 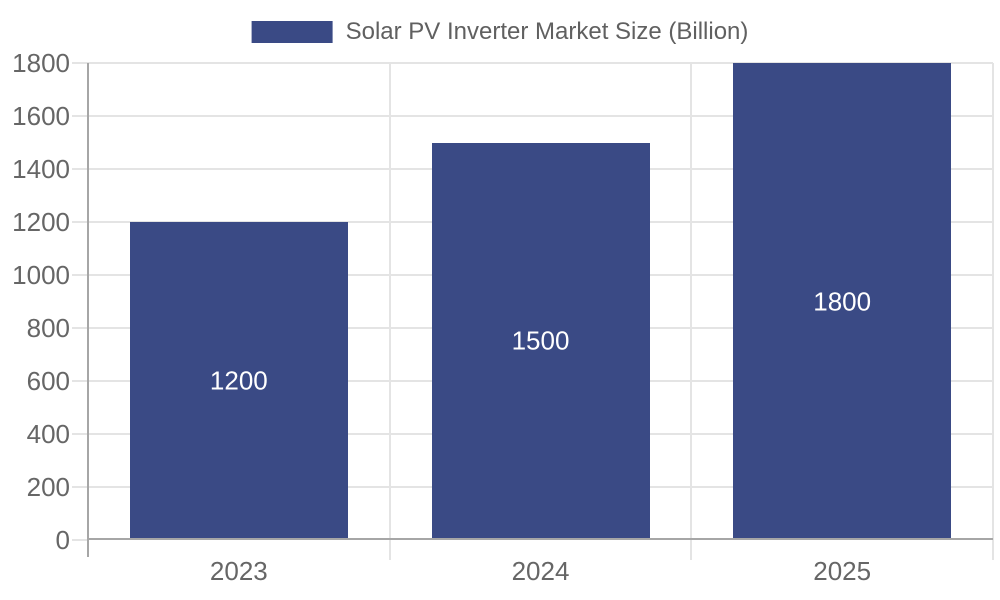 What do you see at coordinates (48, 328) in the screenshot?
I see `y-axis-tick-label: 800` at bounding box center [48, 328].